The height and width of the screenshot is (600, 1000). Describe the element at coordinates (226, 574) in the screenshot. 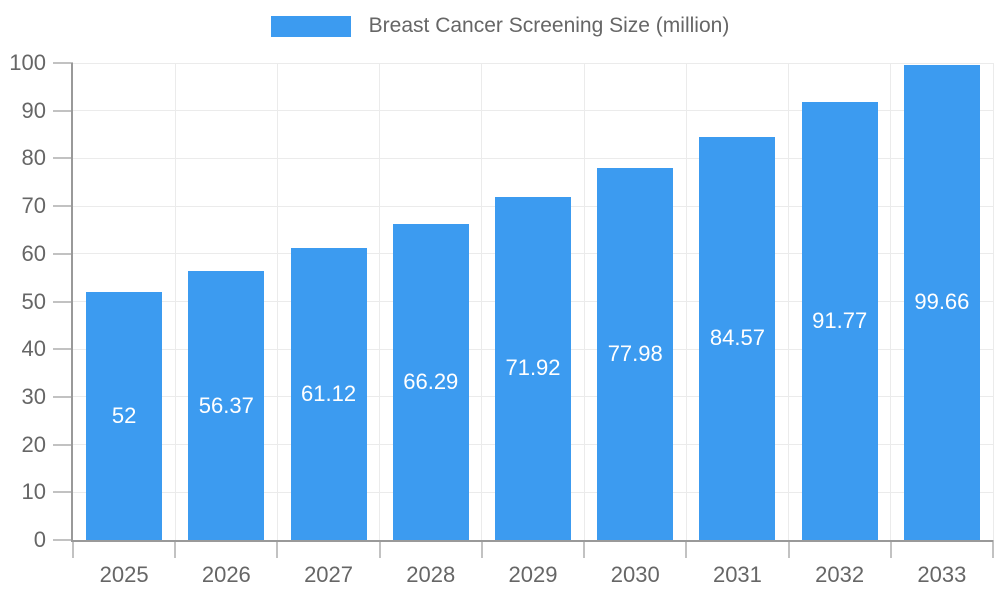

I see `x-axis-label-2026: 2026` at that location.